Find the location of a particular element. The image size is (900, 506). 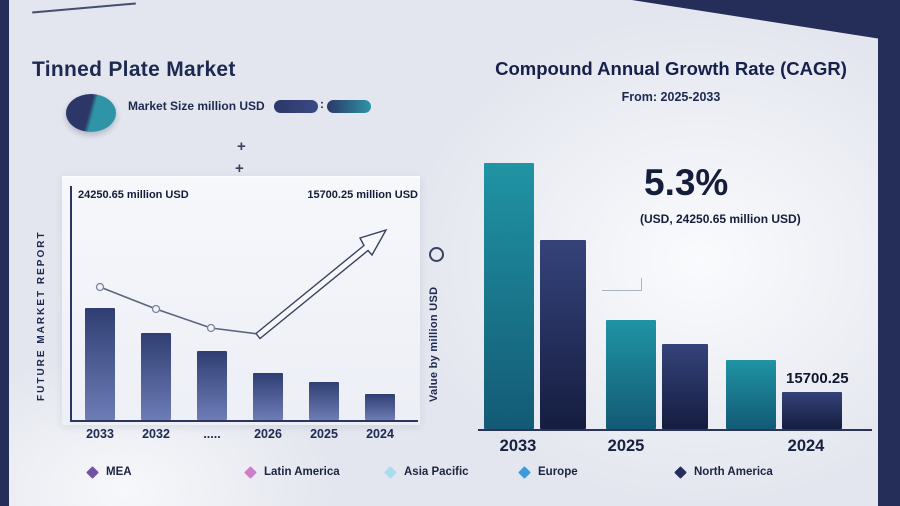

bar-2033-market-size-teal is located at coordinates (509, 296).